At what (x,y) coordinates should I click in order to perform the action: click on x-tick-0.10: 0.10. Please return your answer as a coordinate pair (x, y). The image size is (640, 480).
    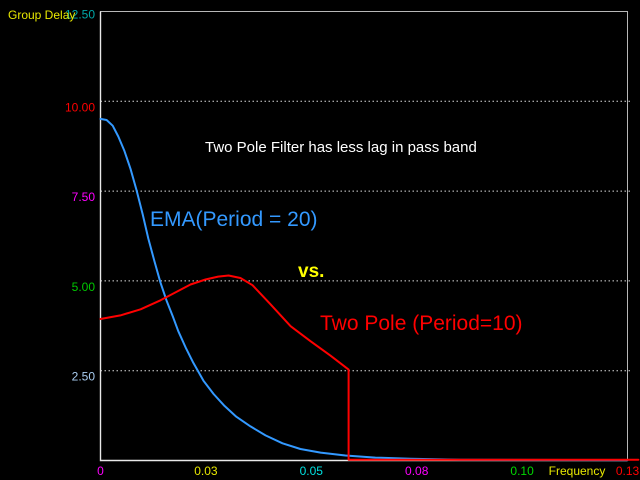
    Looking at the image, I should click on (522, 471).